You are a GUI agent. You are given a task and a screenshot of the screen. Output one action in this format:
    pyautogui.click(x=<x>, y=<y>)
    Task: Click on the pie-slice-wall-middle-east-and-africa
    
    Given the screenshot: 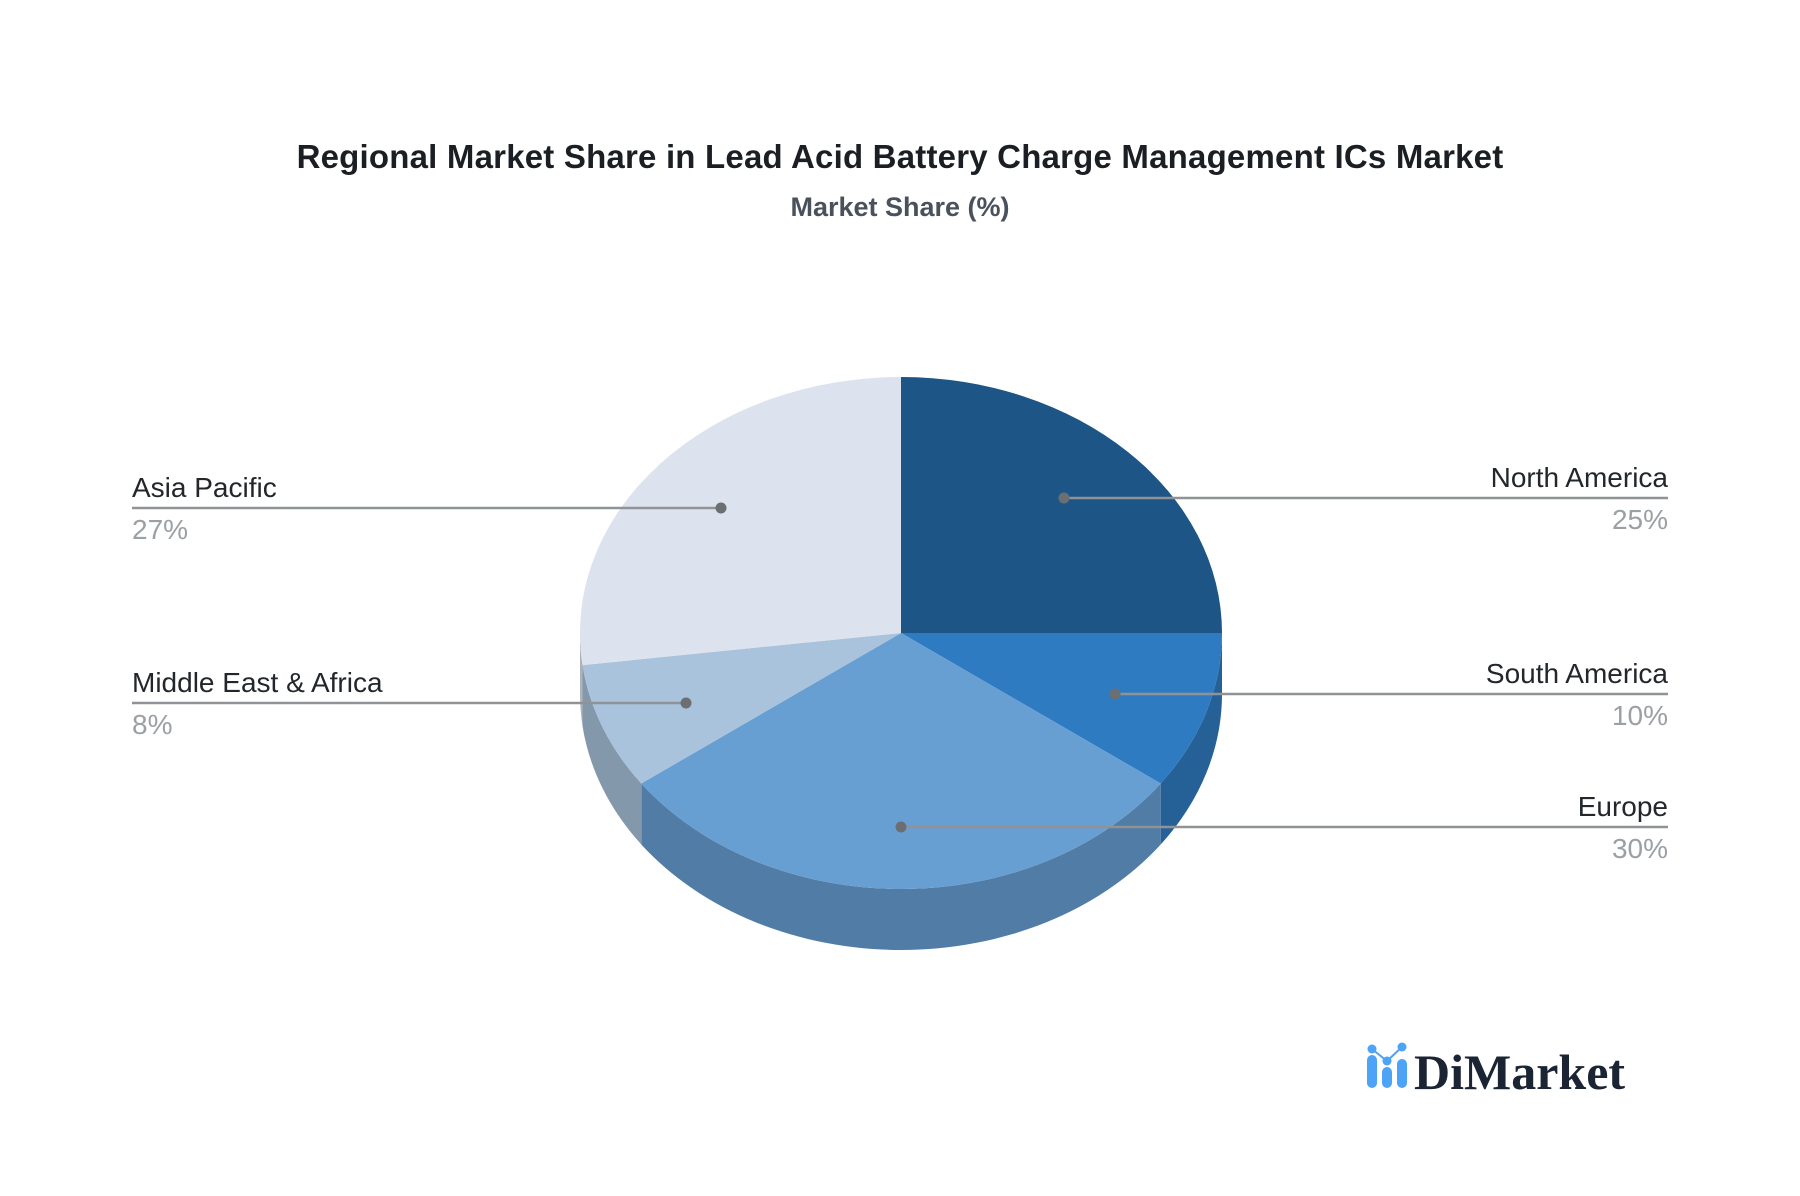 What is the action you would take?
    pyautogui.click(x=612, y=755)
    